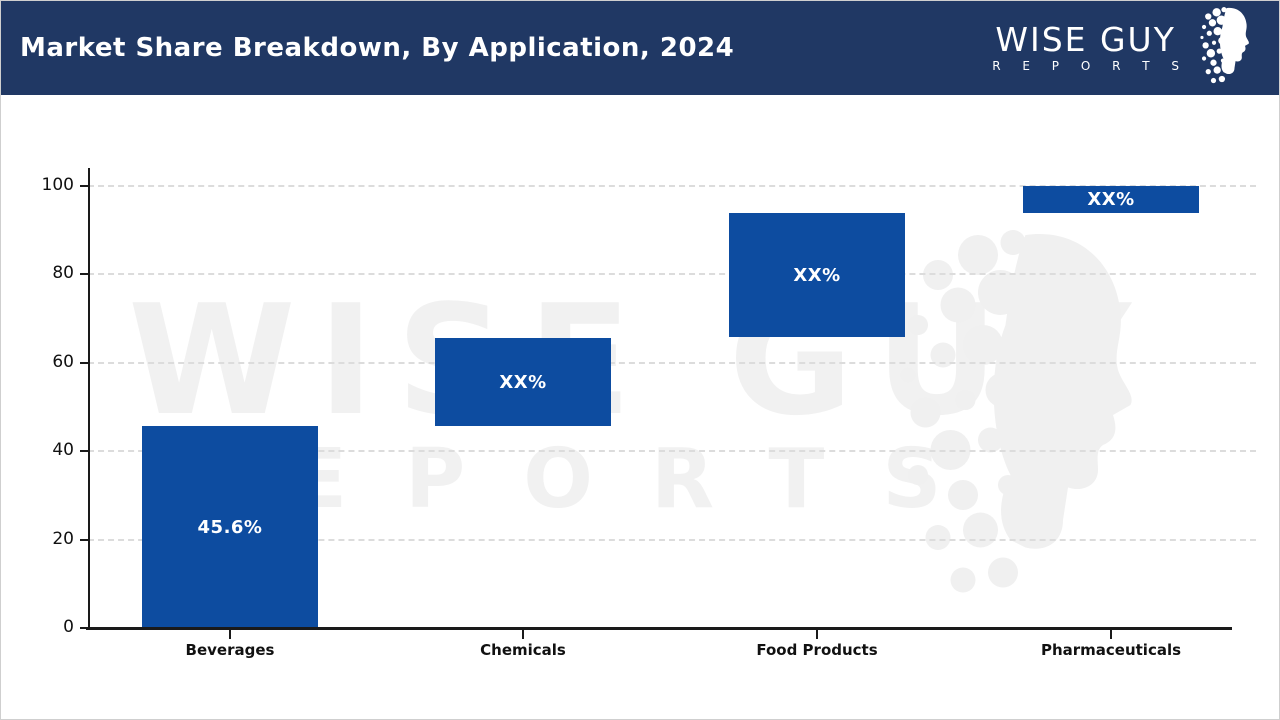 Image resolution: width=1280 pixels, height=720 pixels. I want to click on logo-text: WISE GUY R E P O R T S, so click(1085, 47).